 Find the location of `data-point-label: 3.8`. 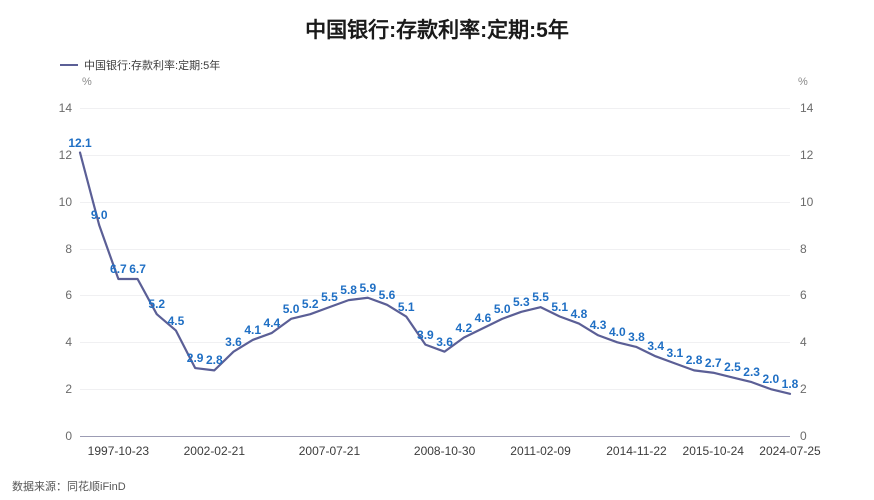

data-point-label: 3.8 is located at coordinates (636, 336).